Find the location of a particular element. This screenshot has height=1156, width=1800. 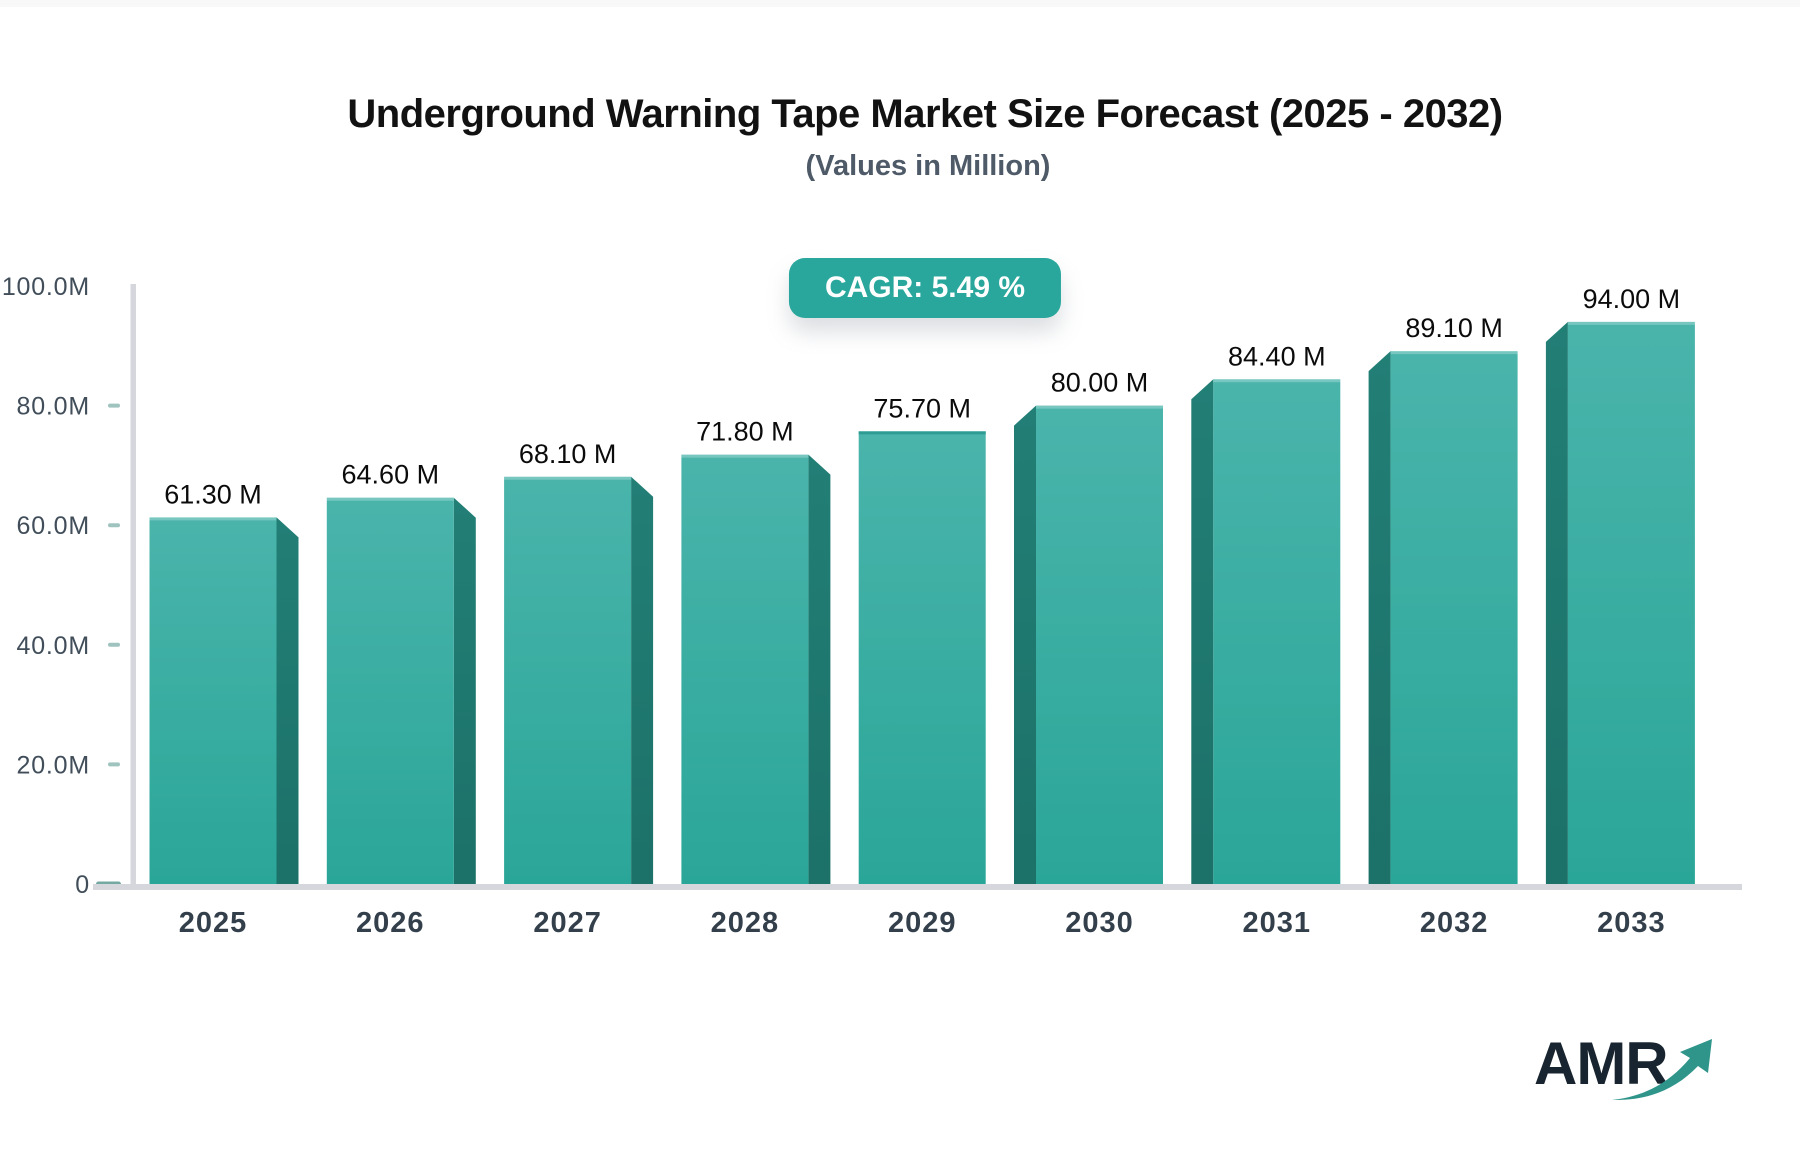

bar-2027 is located at coordinates (568, 680).